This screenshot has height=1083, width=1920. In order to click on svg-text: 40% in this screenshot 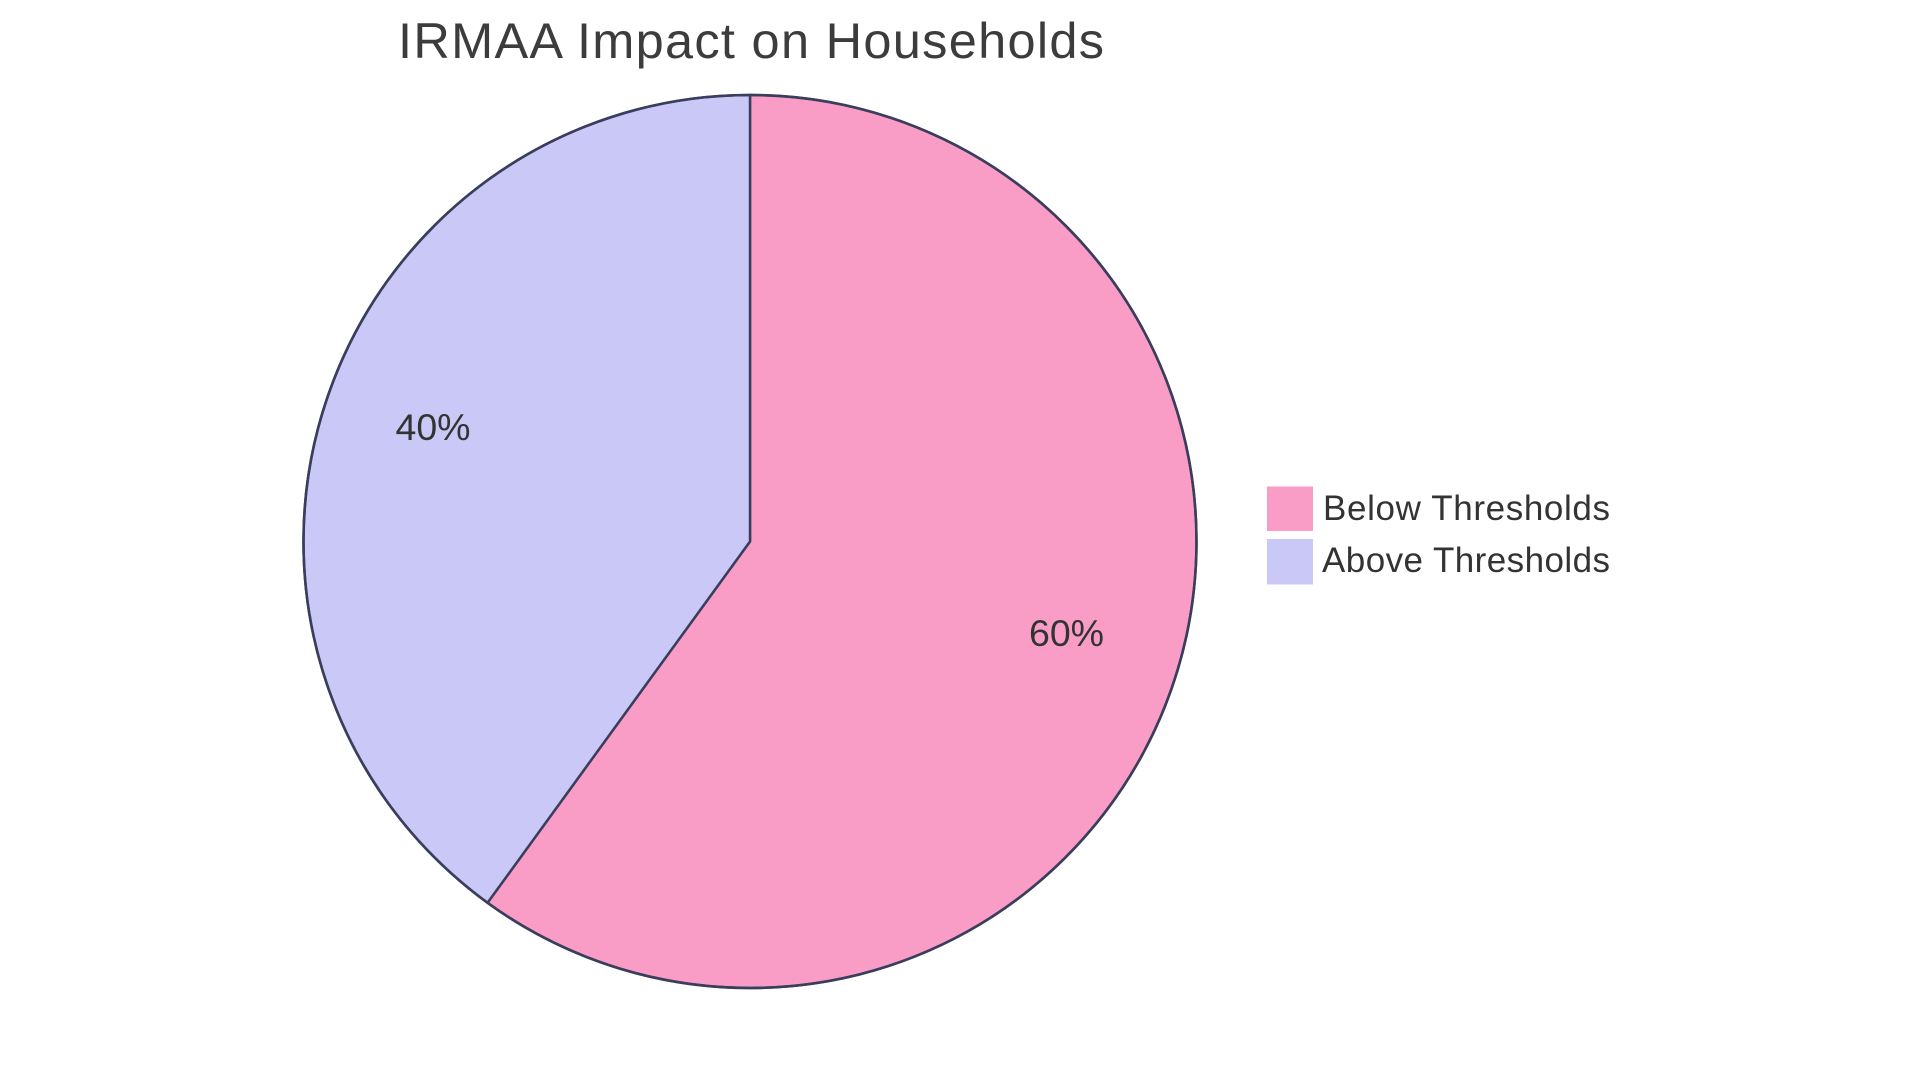, I will do `click(432, 427)`.